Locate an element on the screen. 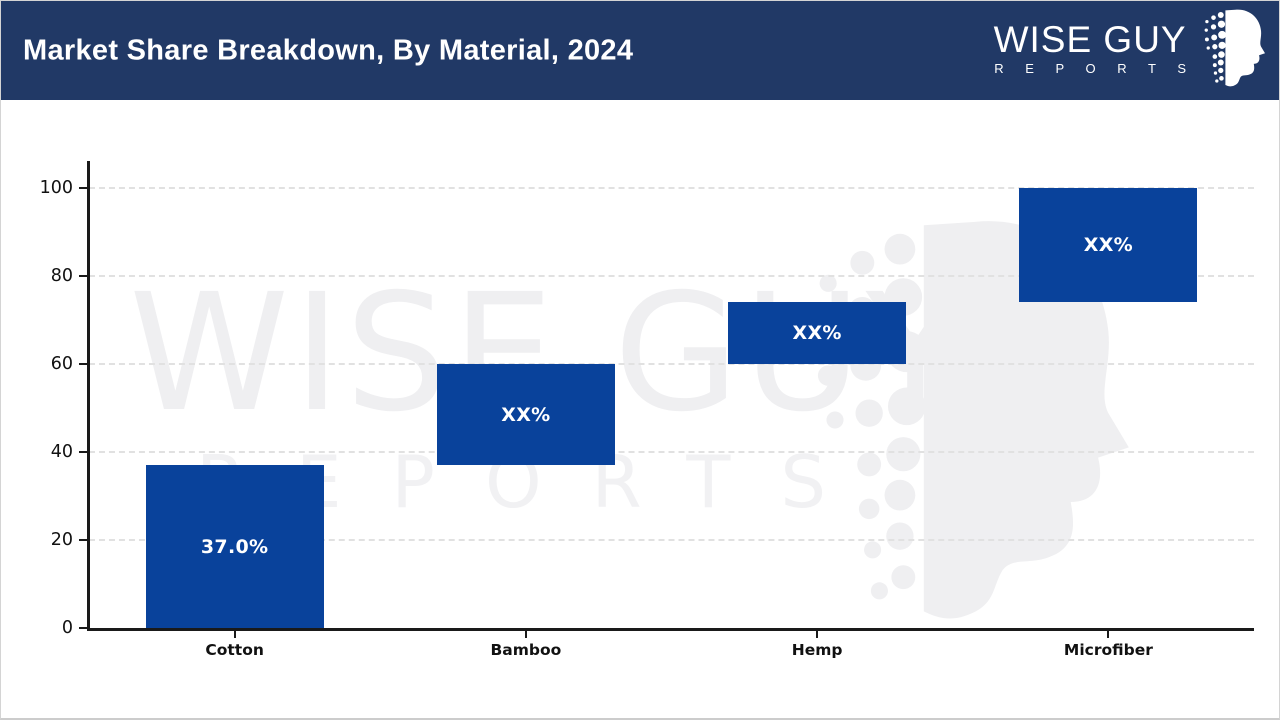 Image resolution: width=1280 pixels, height=720 pixels. y-tick-label: 40 is located at coordinates (61, 452).